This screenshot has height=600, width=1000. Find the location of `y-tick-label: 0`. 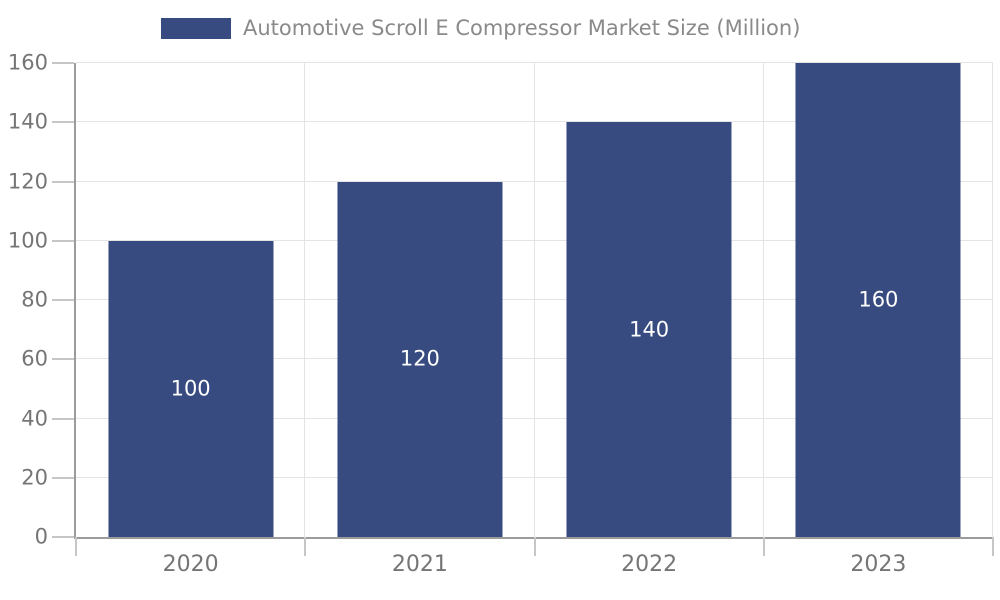

y-tick-label: 0 is located at coordinates (41, 536).